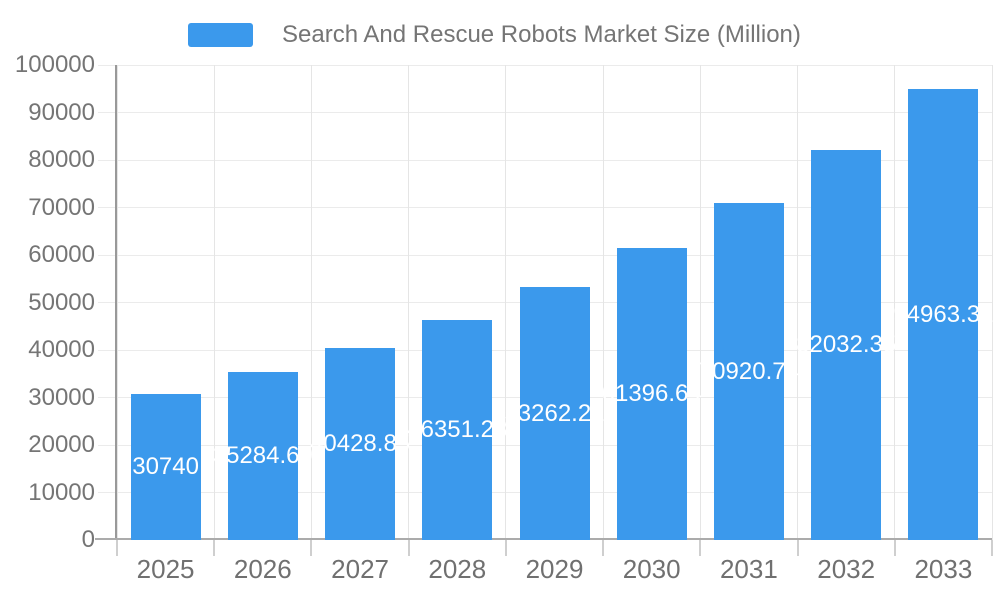 This screenshot has width=1000, height=600. I want to click on bar-value-label: 53262.21, so click(554, 413).